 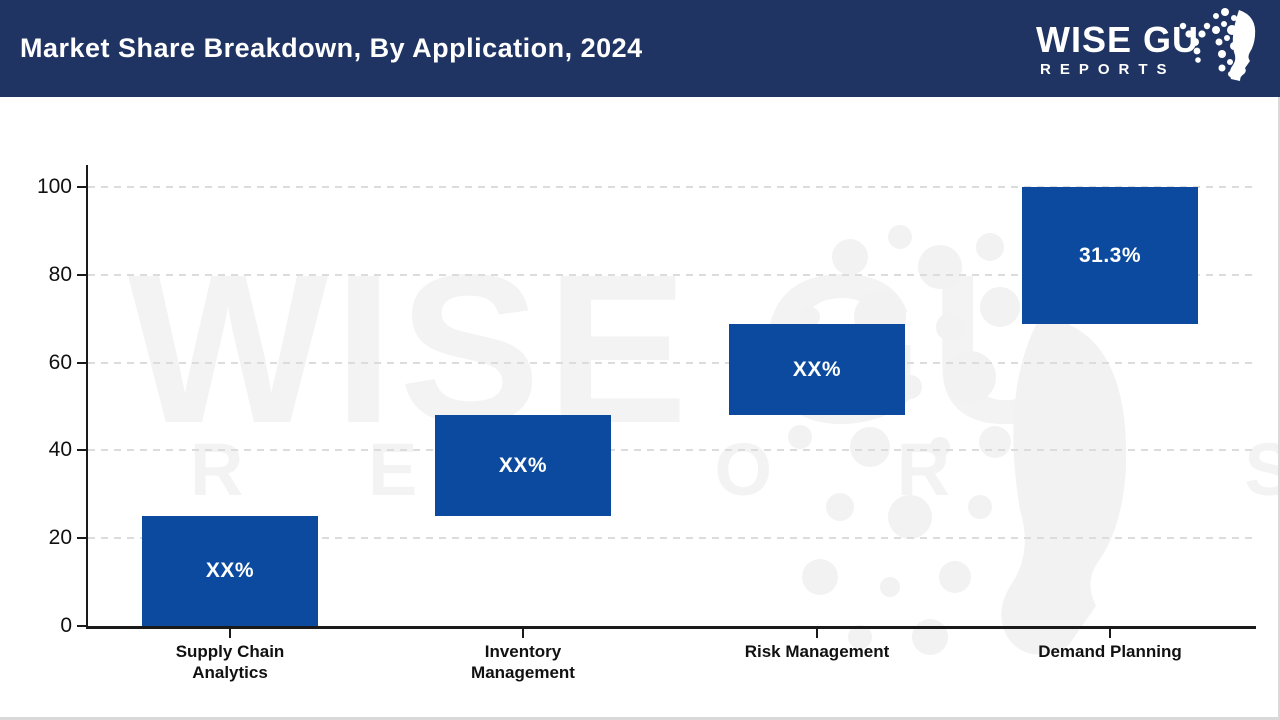 What do you see at coordinates (523, 651) in the screenshot?
I see `category-label-line: Inventory` at bounding box center [523, 651].